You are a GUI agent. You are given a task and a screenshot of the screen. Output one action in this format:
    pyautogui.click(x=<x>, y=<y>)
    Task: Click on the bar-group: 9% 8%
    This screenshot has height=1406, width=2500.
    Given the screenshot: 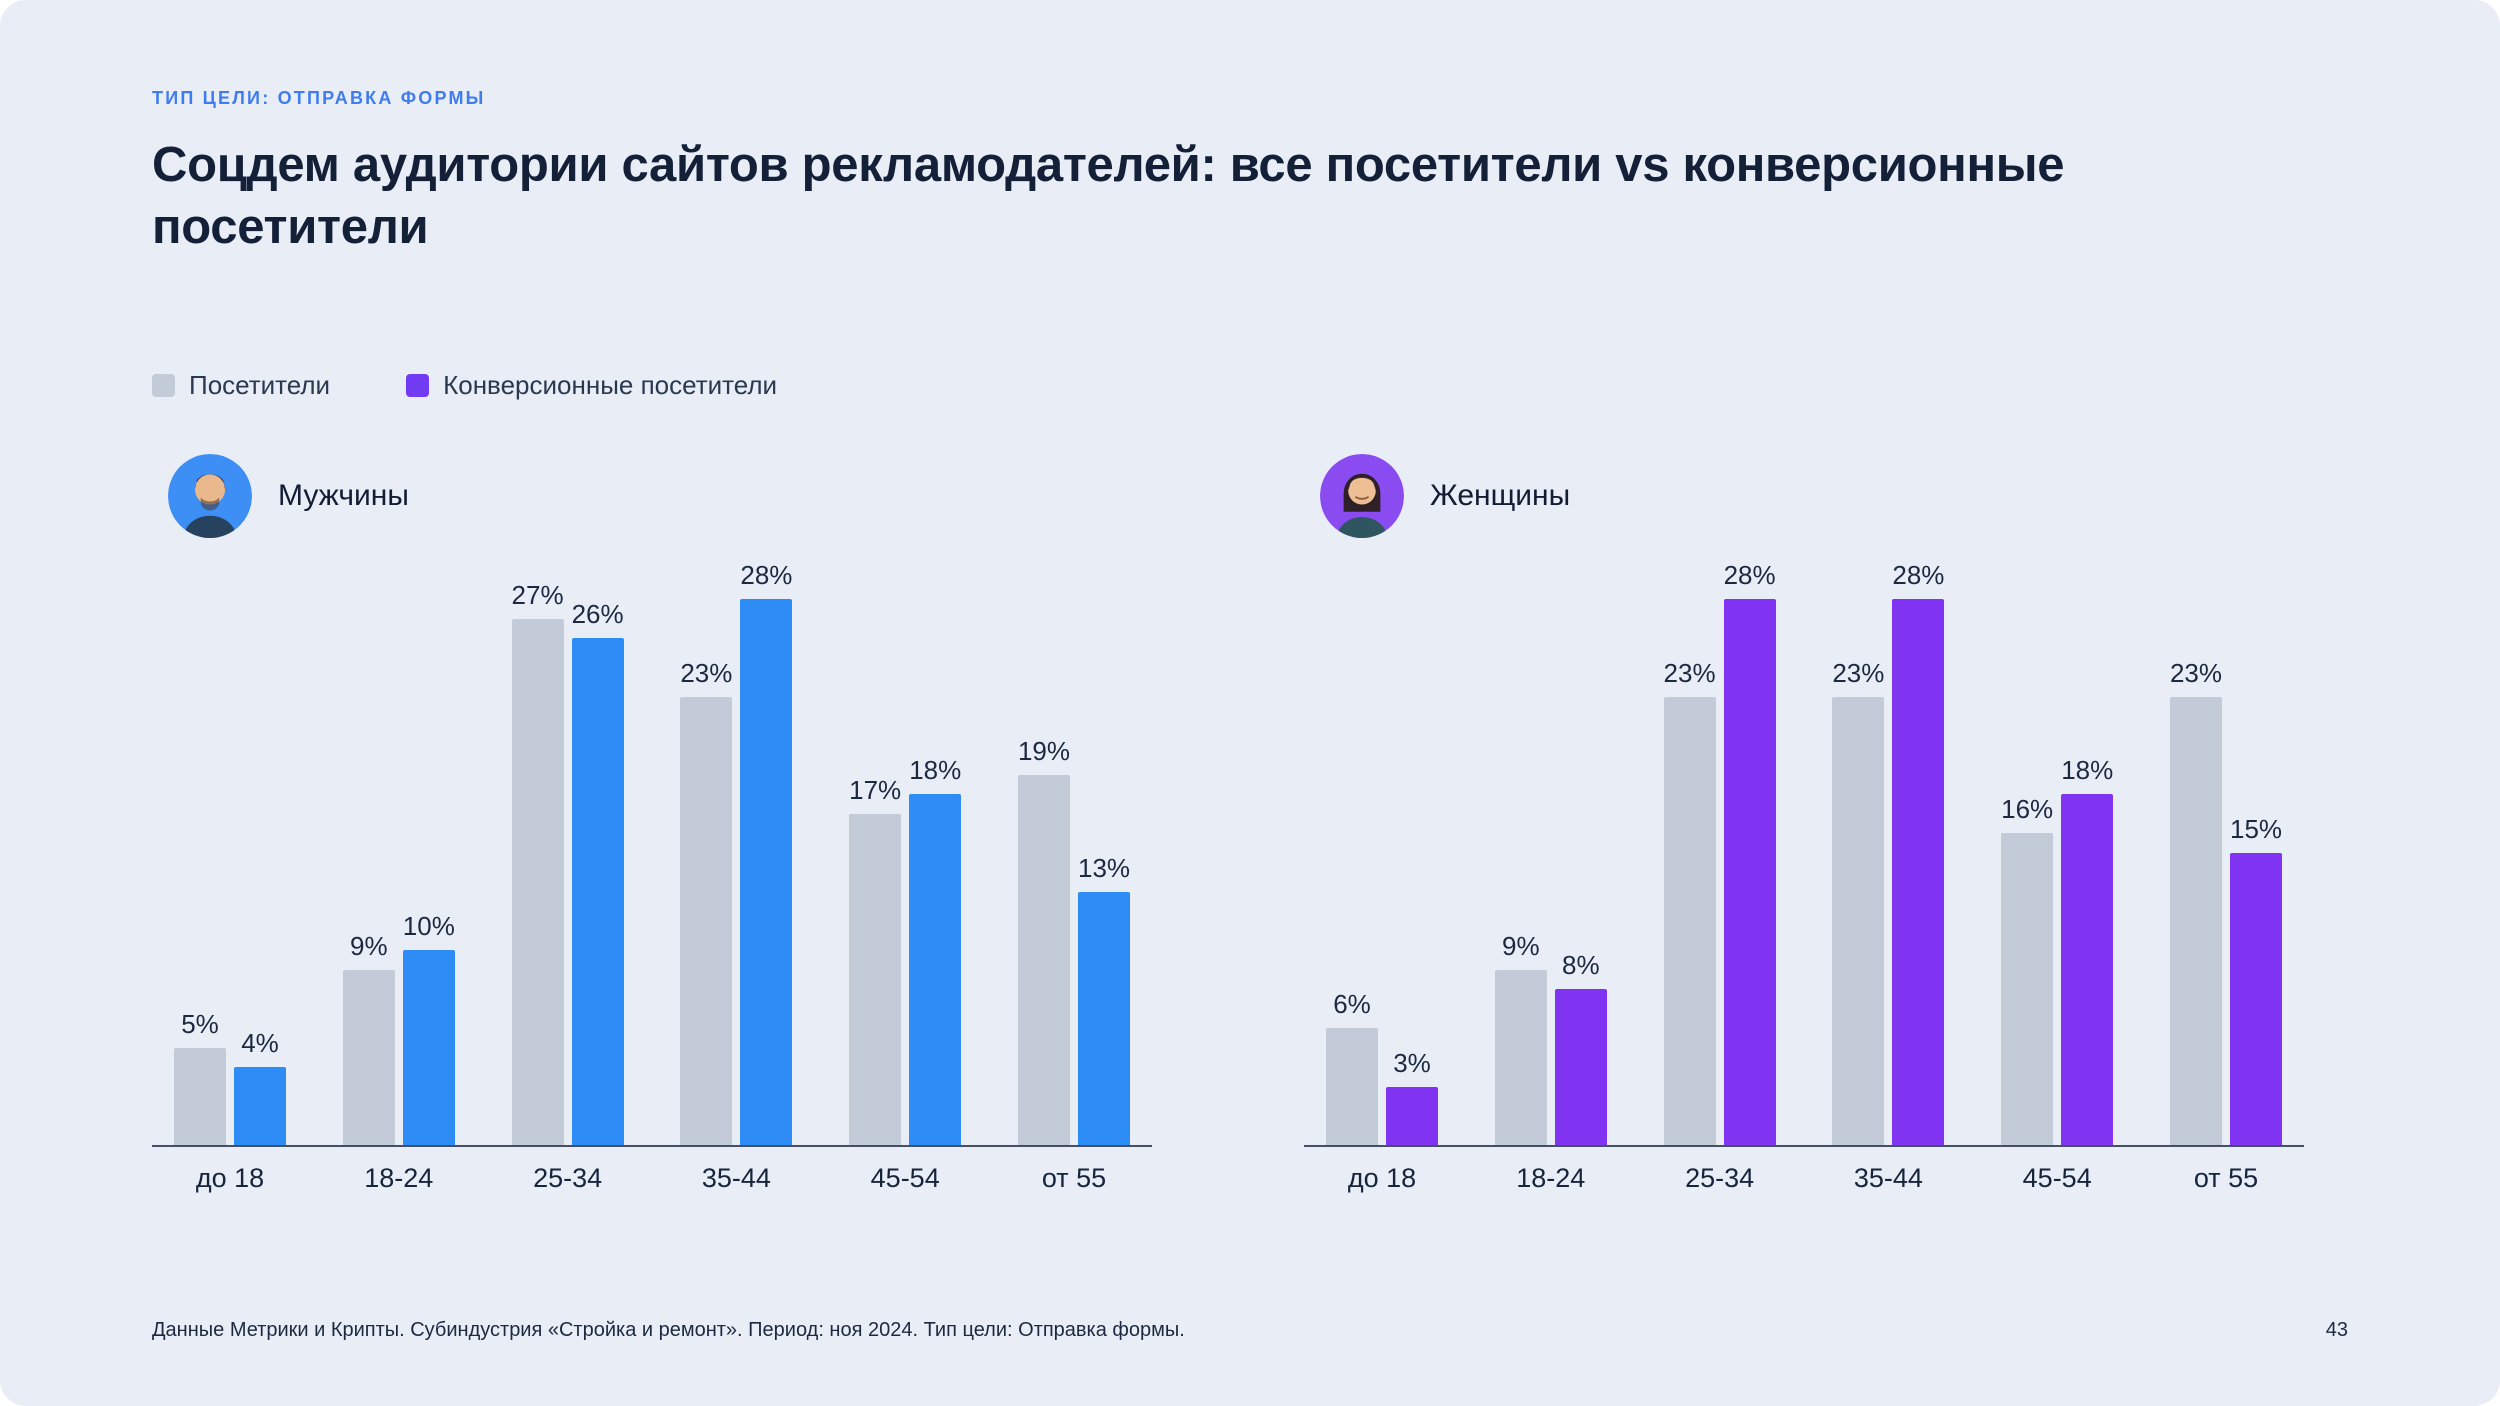 What is the action you would take?
    pyautogui.click(x=1550, y=1038)
    